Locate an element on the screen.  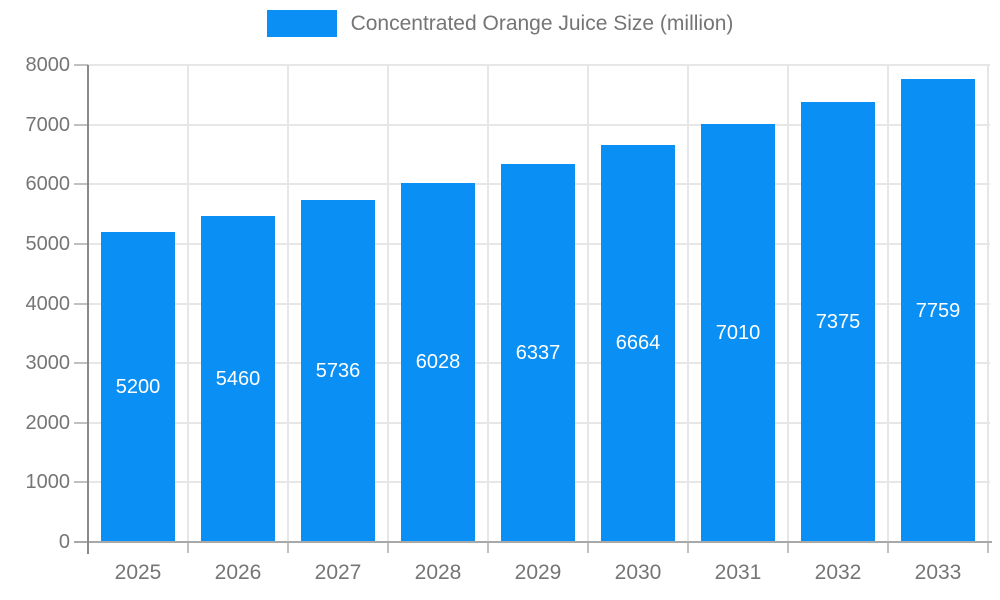
bar-value-label: 7759 is located at coordinates (938, 310).